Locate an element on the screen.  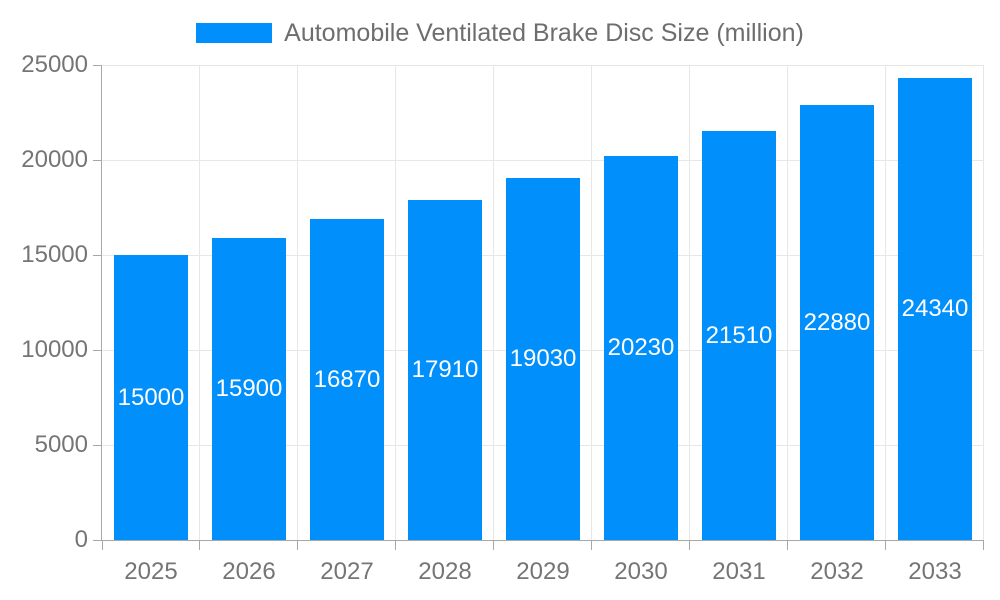
bar-value-label: 19030 is located at coordinates (543, 359).